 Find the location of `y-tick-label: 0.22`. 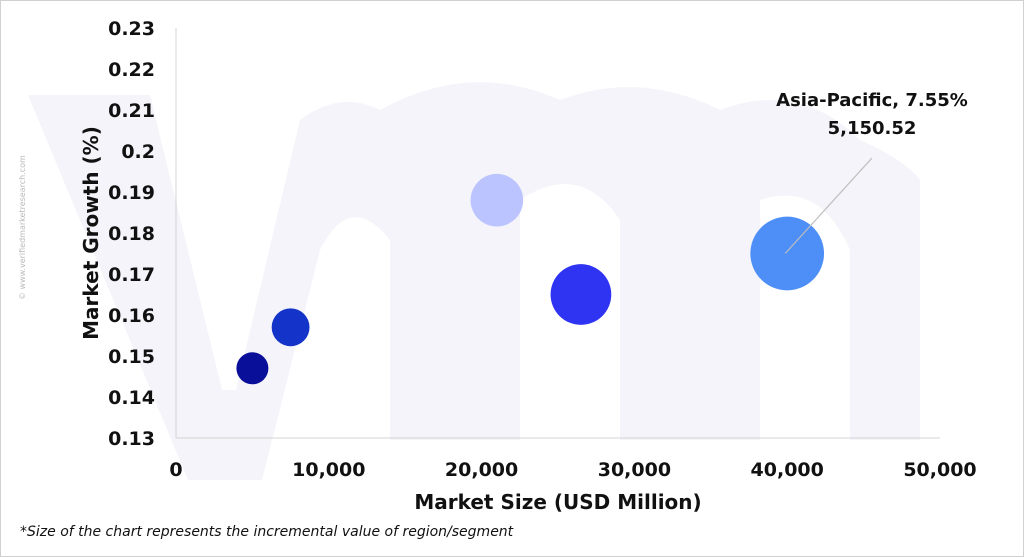

y-tick-label: 0.22 is located at coordinates (131, 70).